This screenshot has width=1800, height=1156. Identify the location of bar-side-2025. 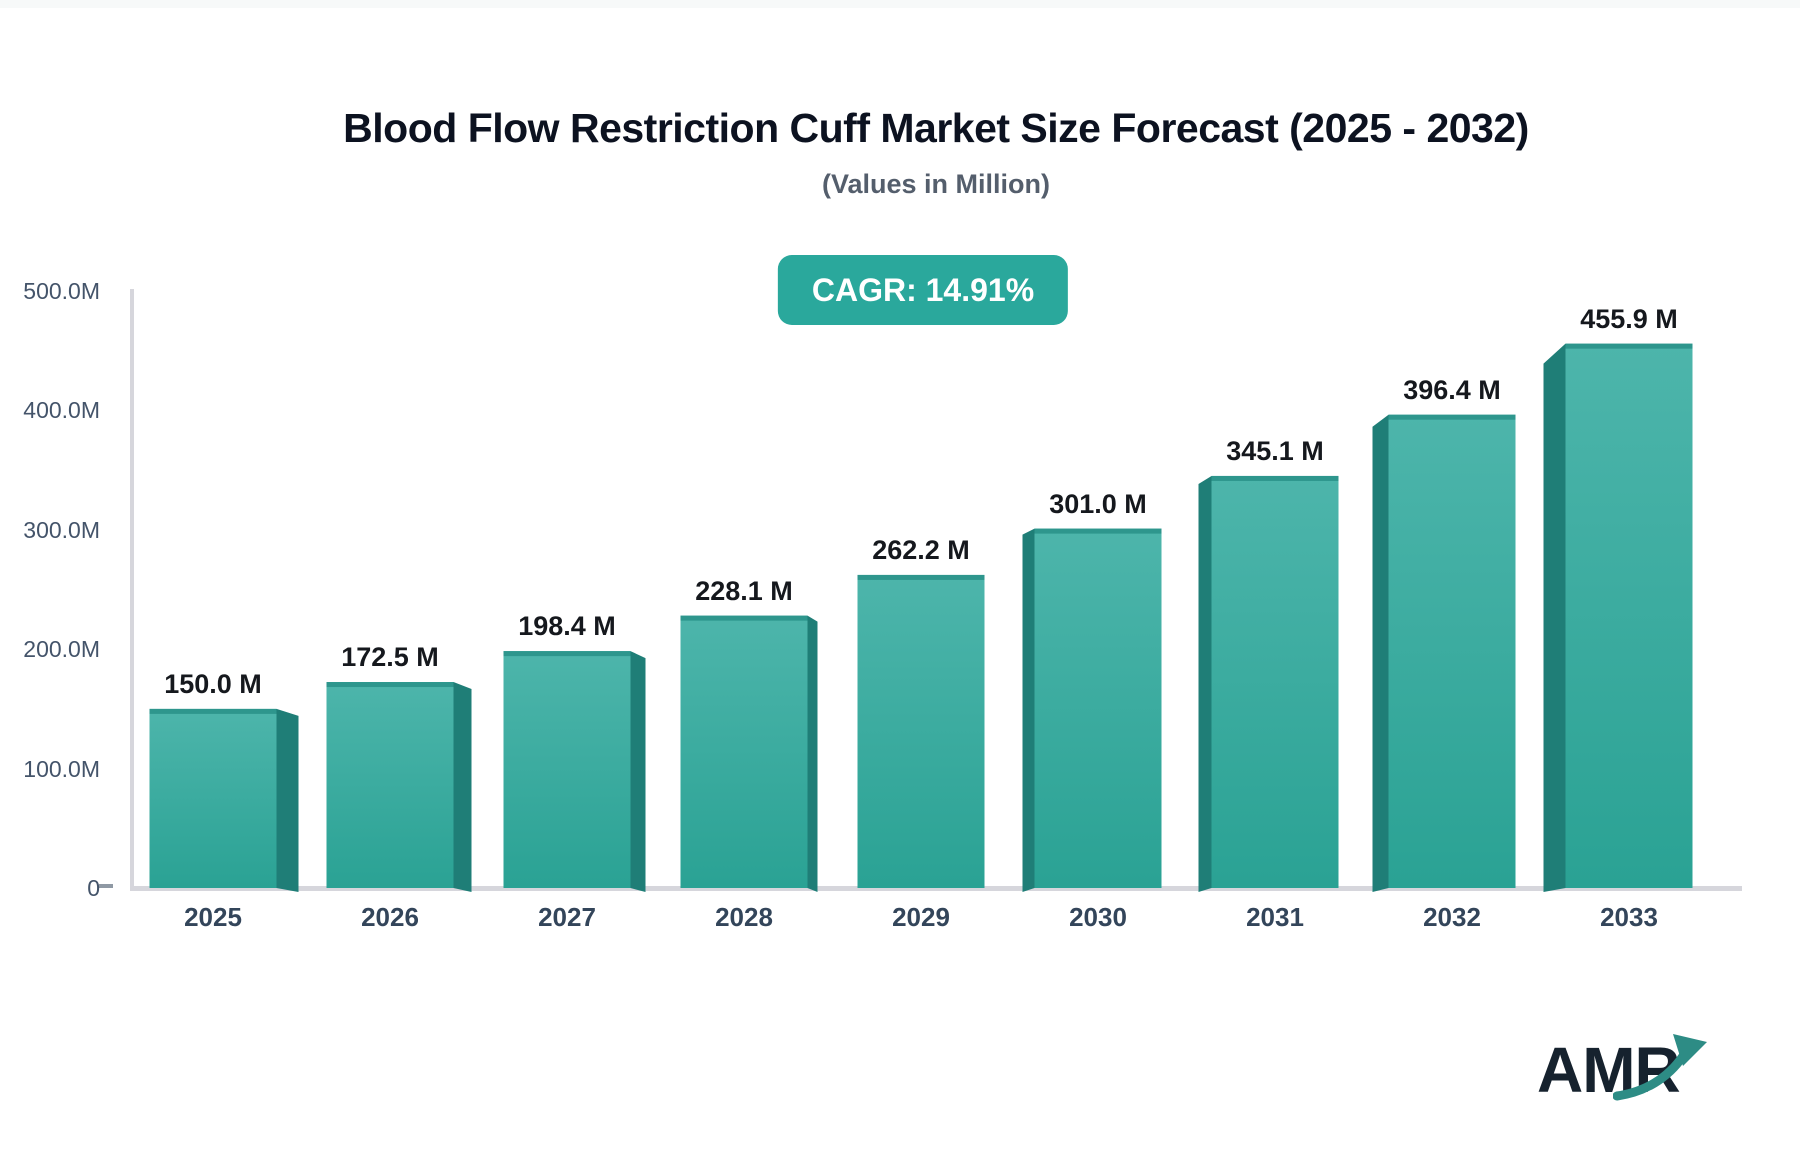
(287, 800).